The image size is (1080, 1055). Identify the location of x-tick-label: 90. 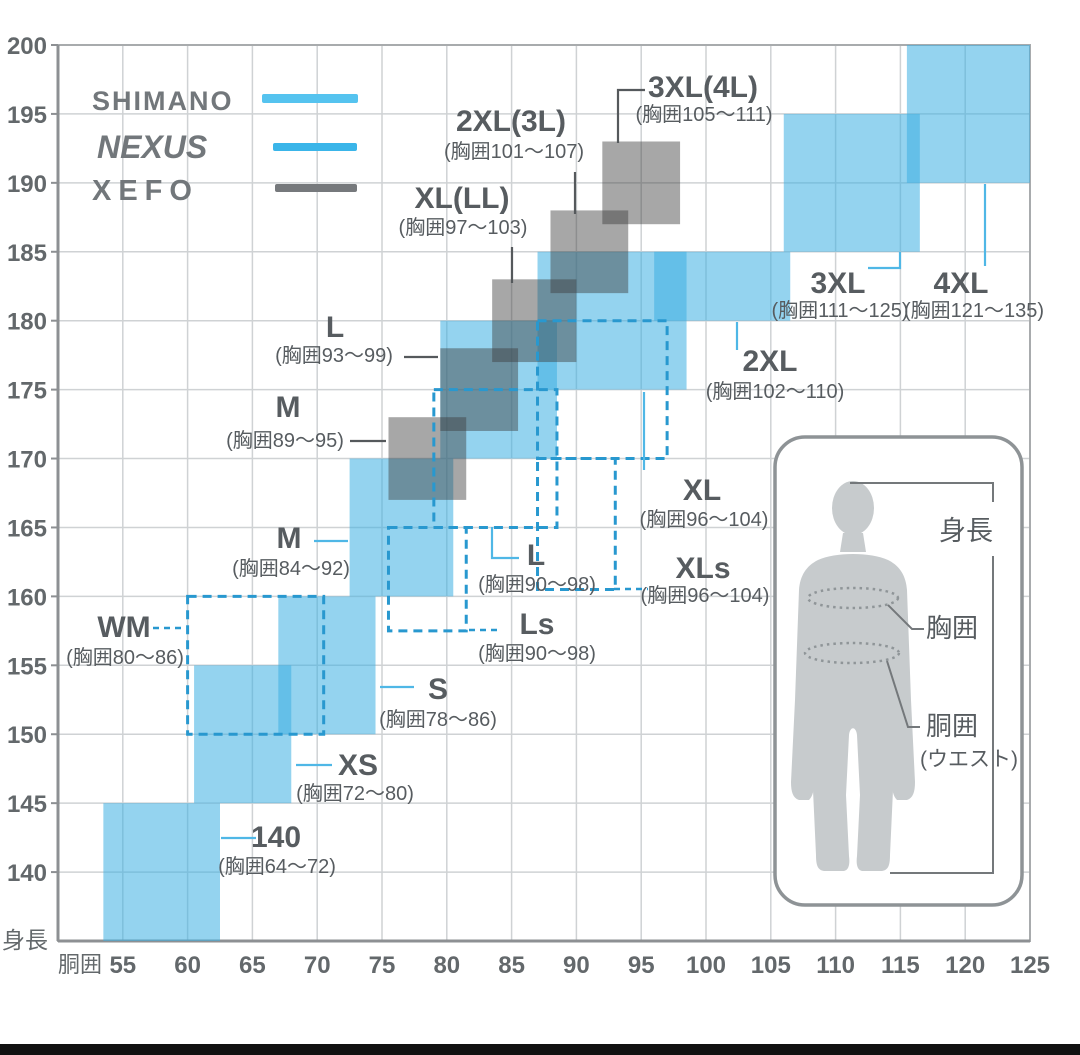
(576, 965).